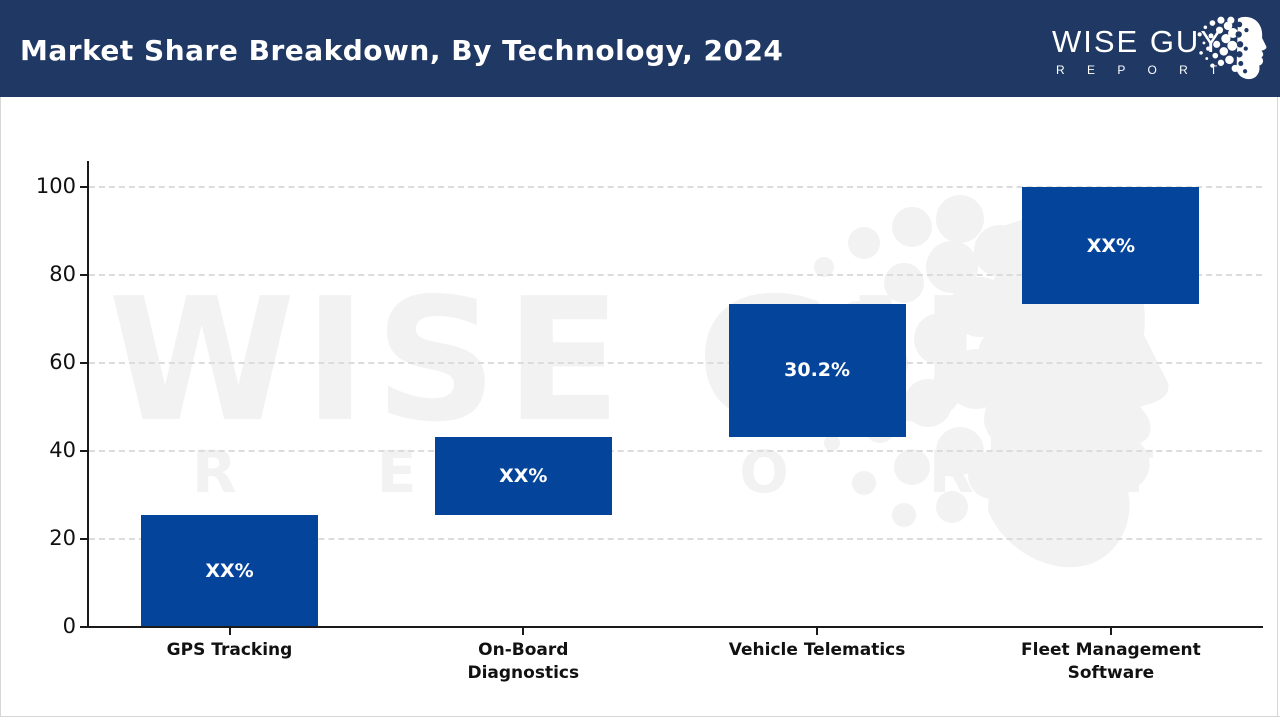 Image resolution: width=1280 pixels, height=720 pixels. Describe the element at coordinates (62, 274) in the screenshot. I see `y-tick-label-80: 80` at that location.